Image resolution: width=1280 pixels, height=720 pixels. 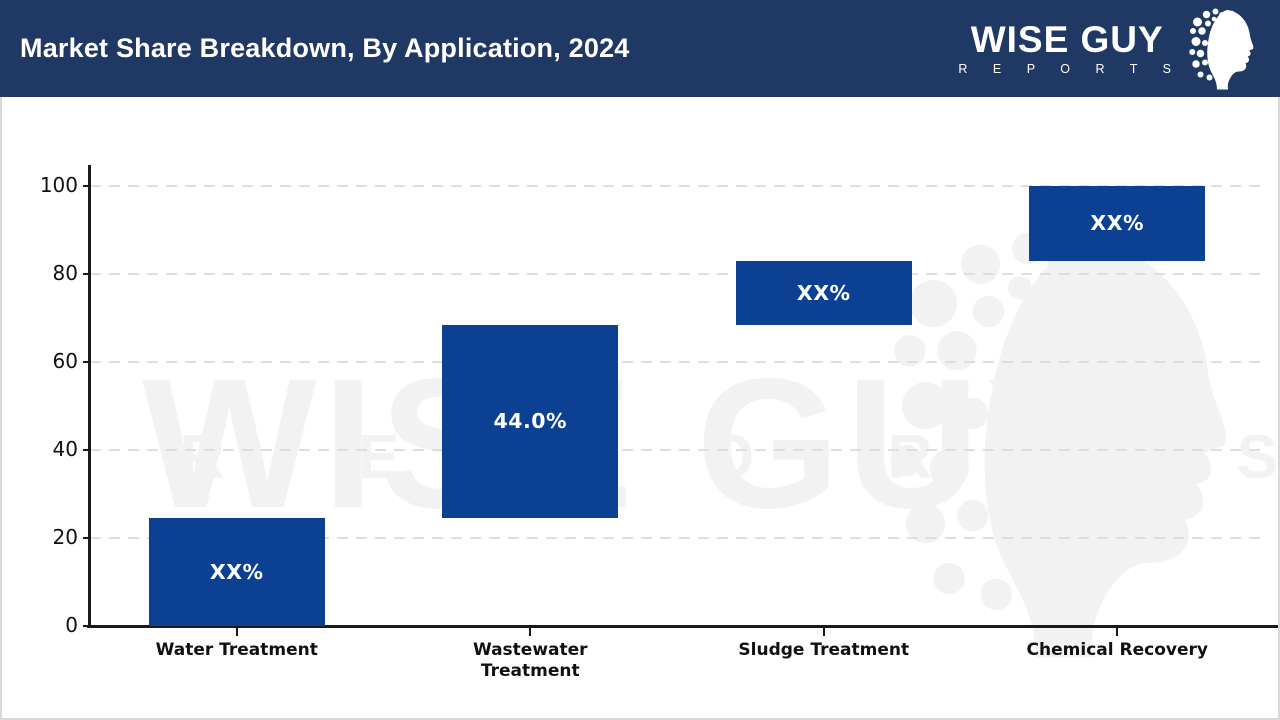 I want to click on x-axis-line, so click(x=682, y=626).